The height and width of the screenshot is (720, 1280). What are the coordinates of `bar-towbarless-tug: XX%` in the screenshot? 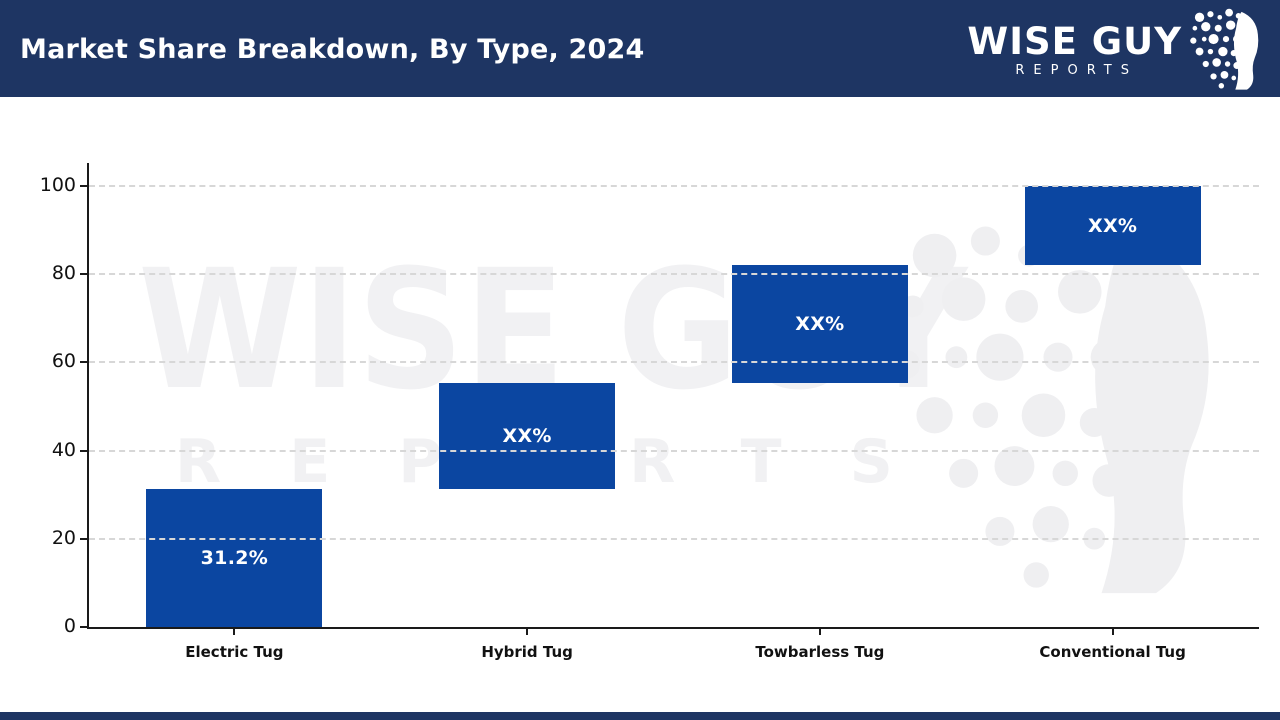 It's located at (819, 324).